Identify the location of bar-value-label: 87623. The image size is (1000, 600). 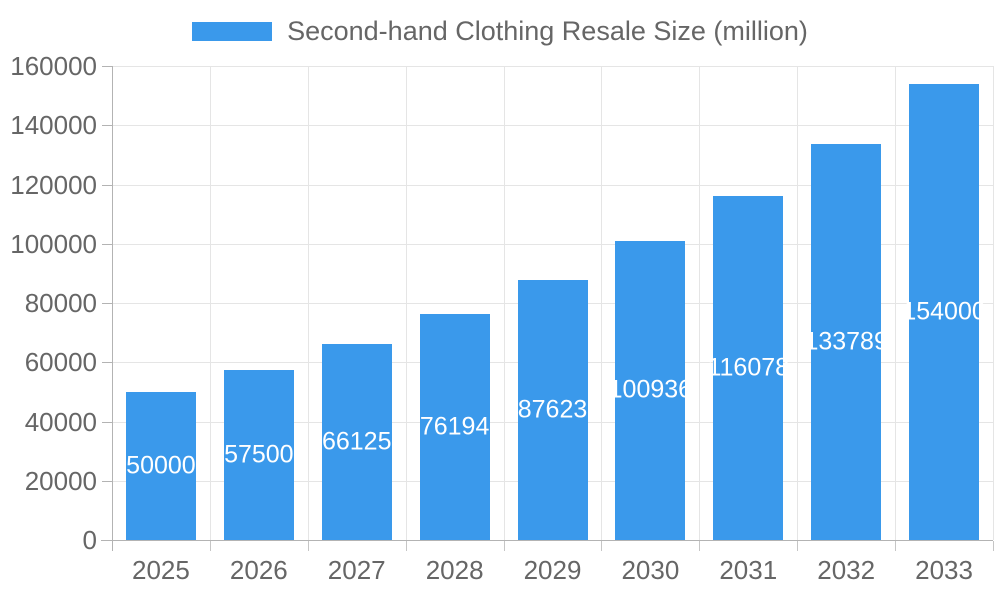
(552, 409).